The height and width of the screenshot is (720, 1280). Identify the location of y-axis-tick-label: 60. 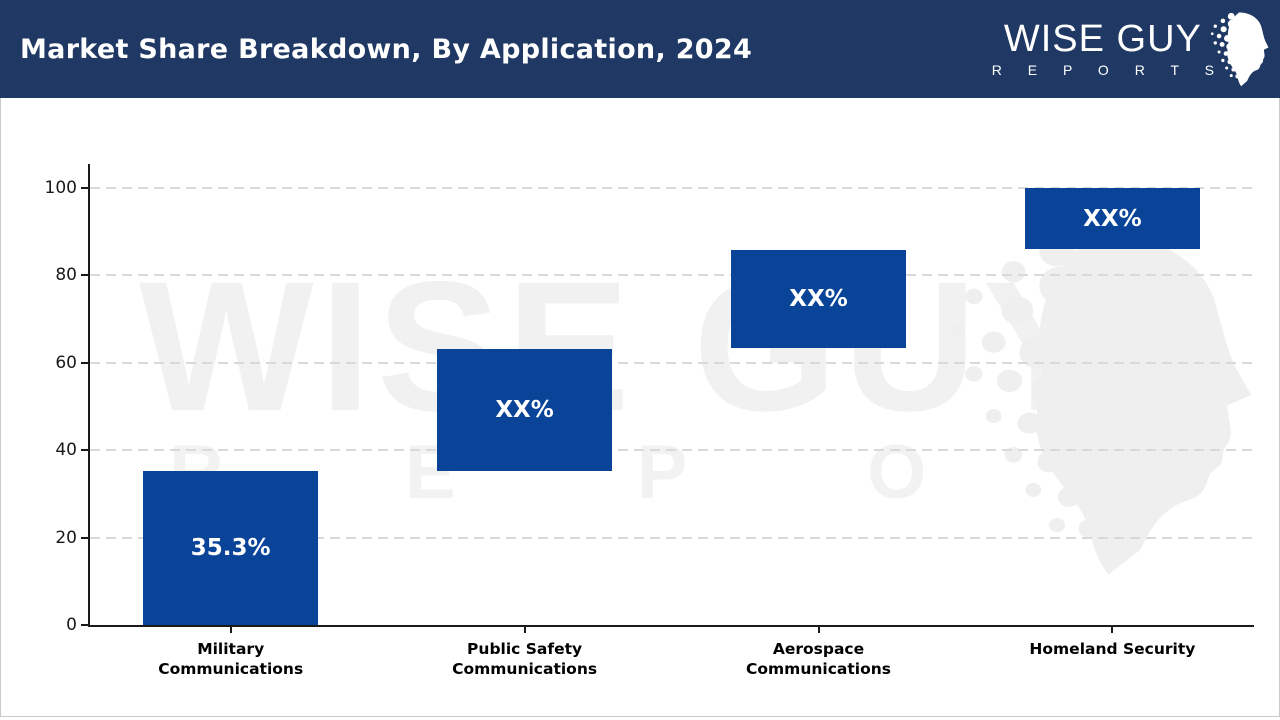
(66, 362).